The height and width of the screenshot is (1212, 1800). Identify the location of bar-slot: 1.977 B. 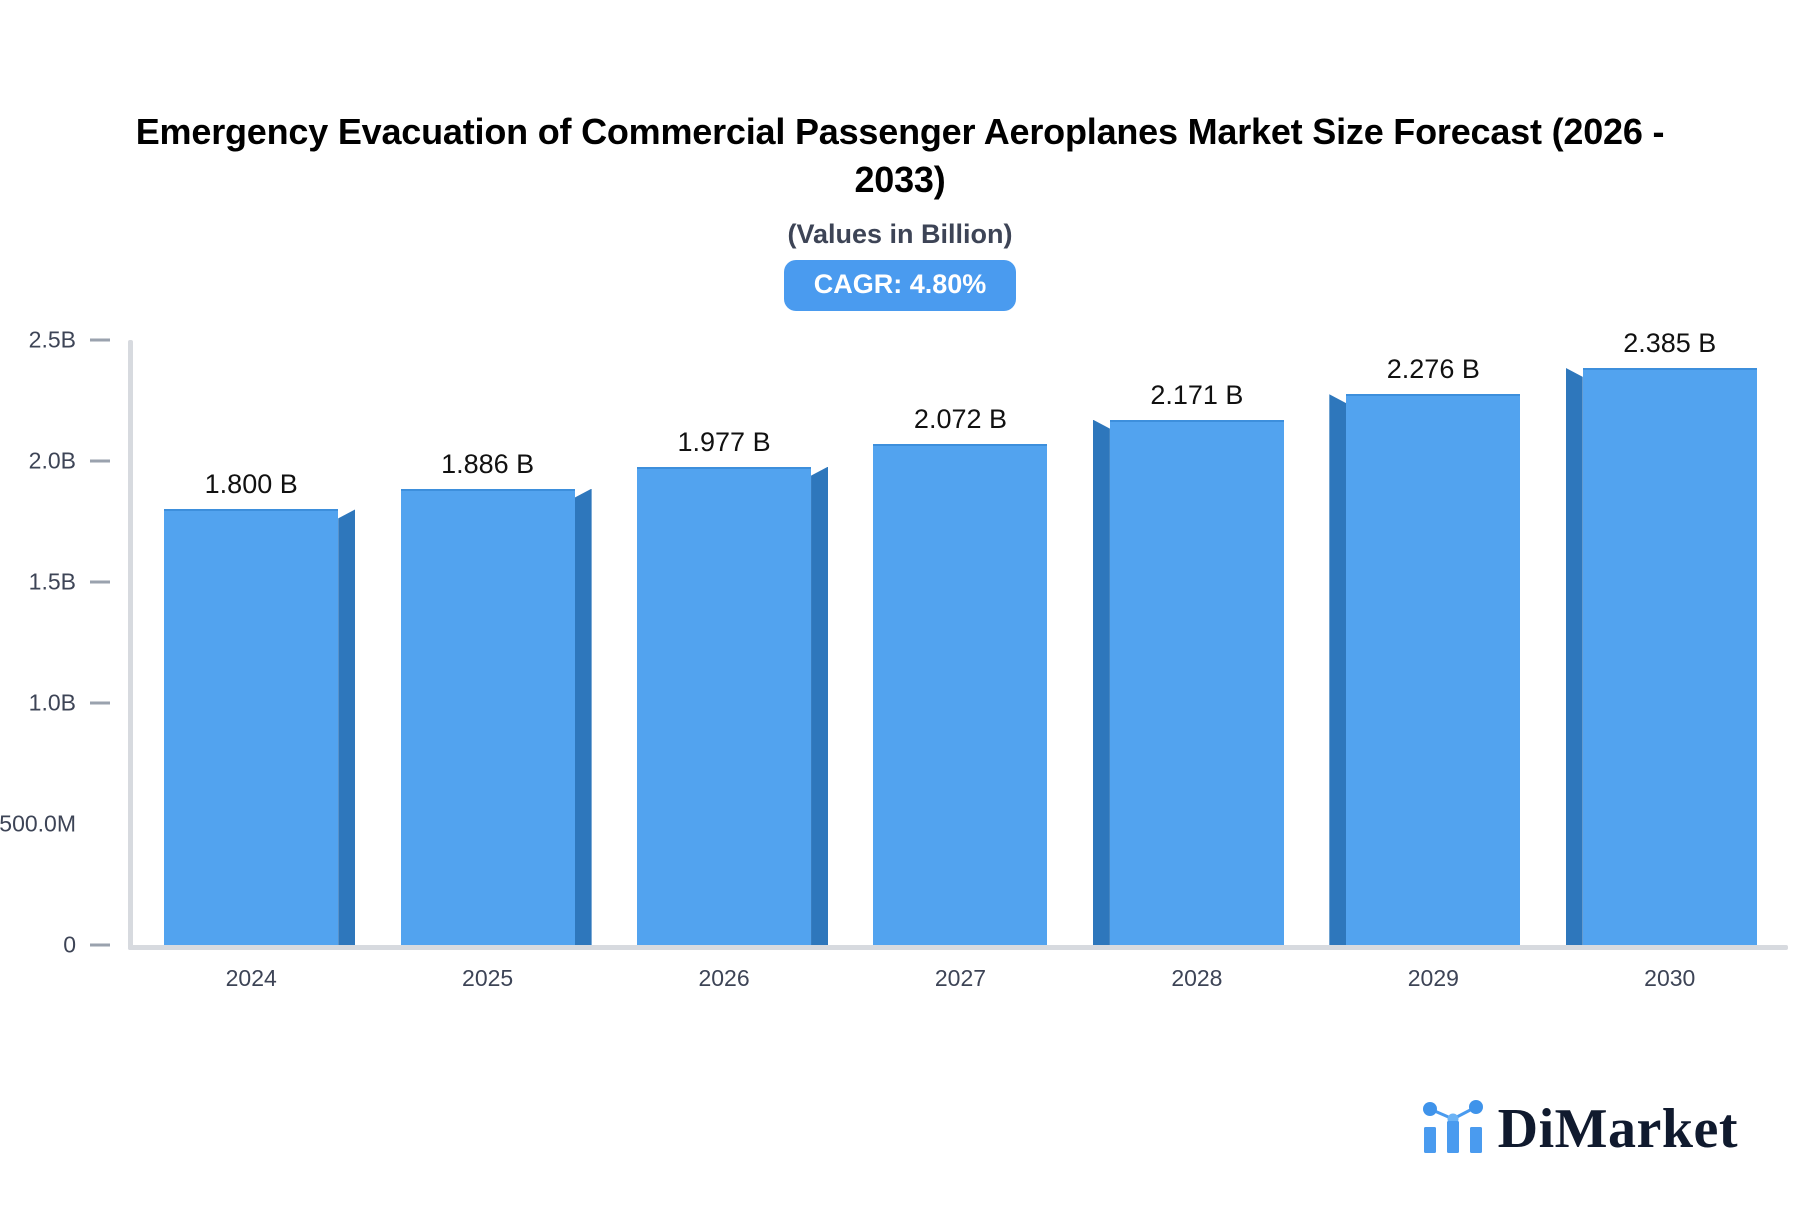
(724, 642).